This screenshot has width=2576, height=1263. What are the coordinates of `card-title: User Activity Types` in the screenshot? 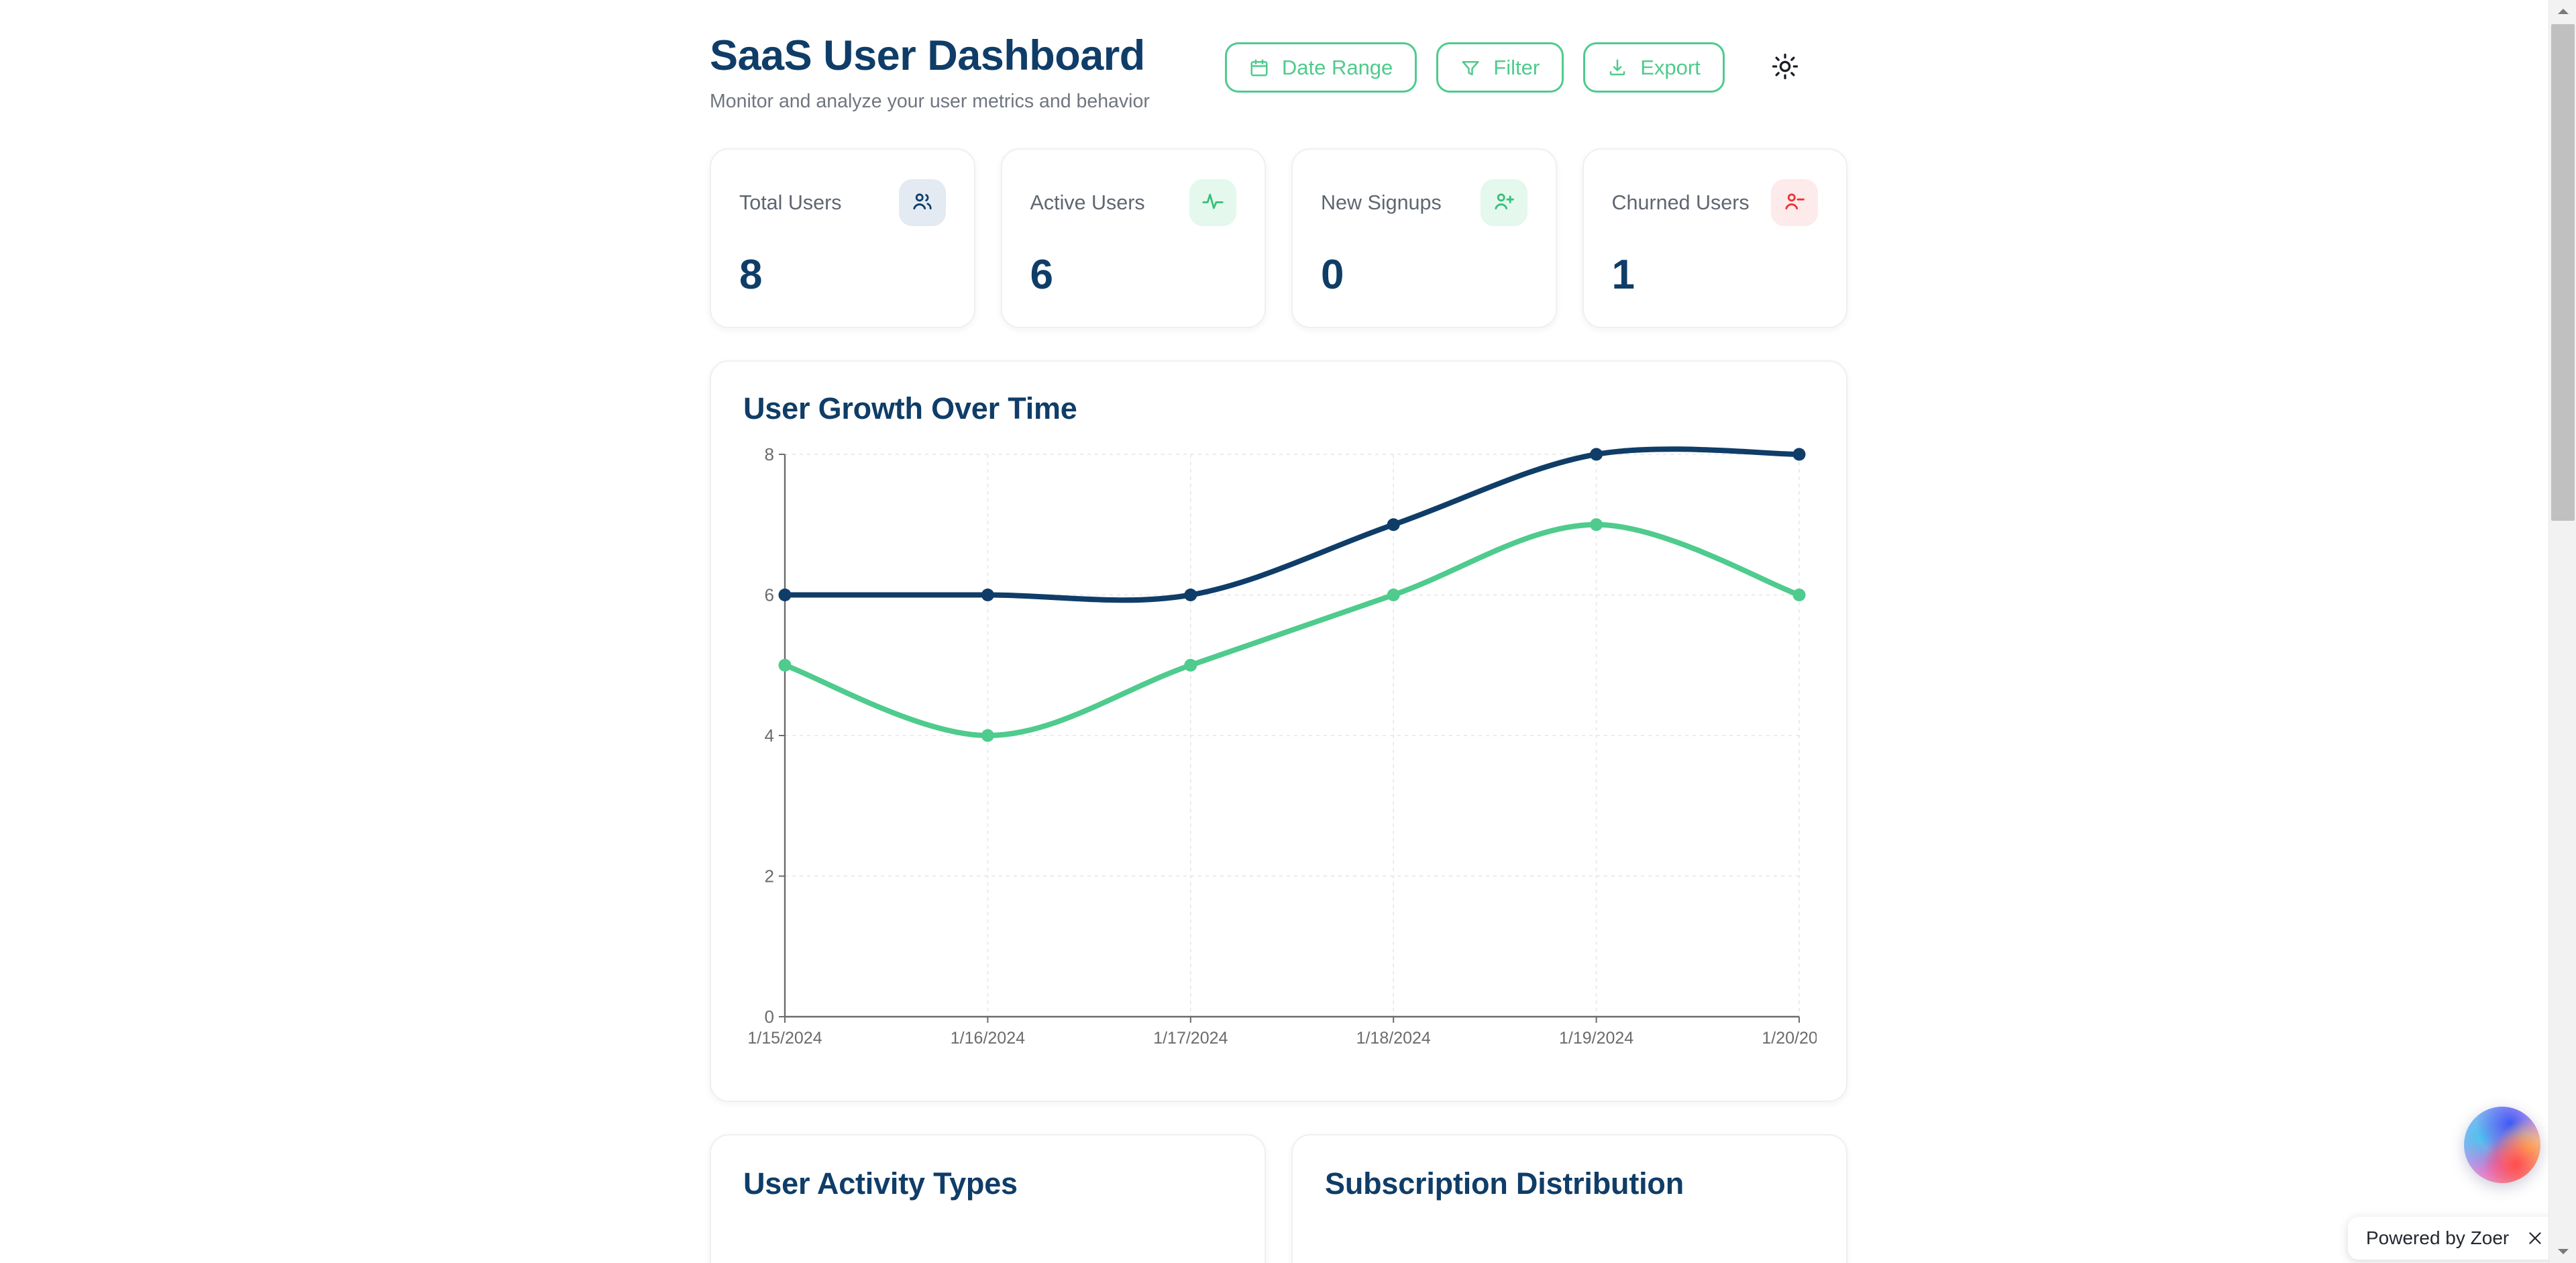 It's located at (880, 1183).